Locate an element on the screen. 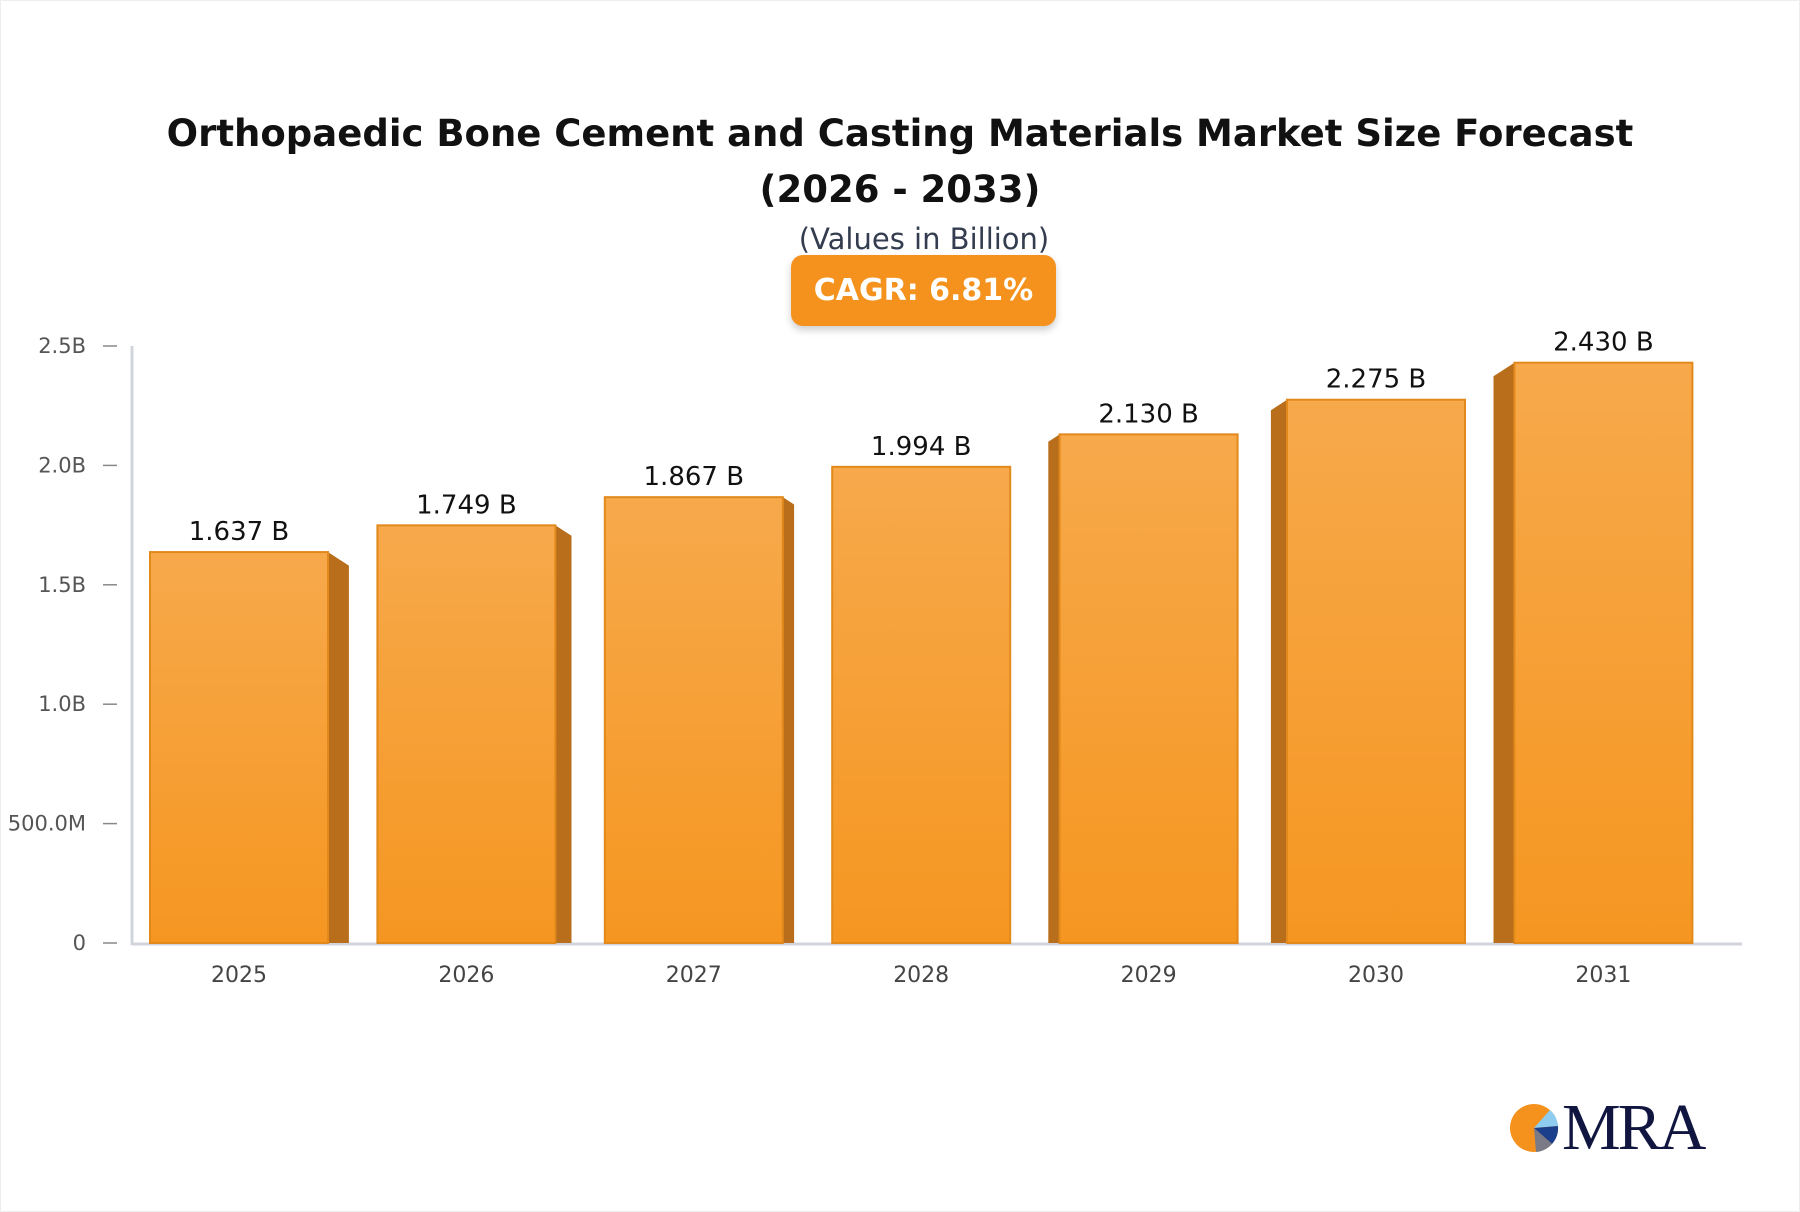  bar-2026 is located at coordinates (466, 734).